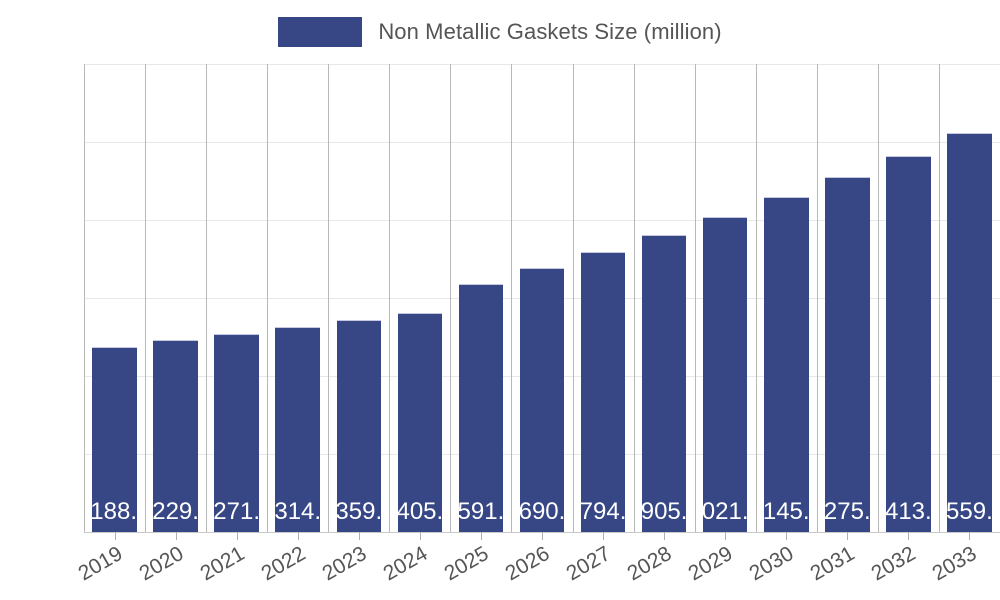  What do you see at coordinates (114, 511) in the screenshot?
I see `bar-value-label: 1188.5` at bounding box center [114, 511].